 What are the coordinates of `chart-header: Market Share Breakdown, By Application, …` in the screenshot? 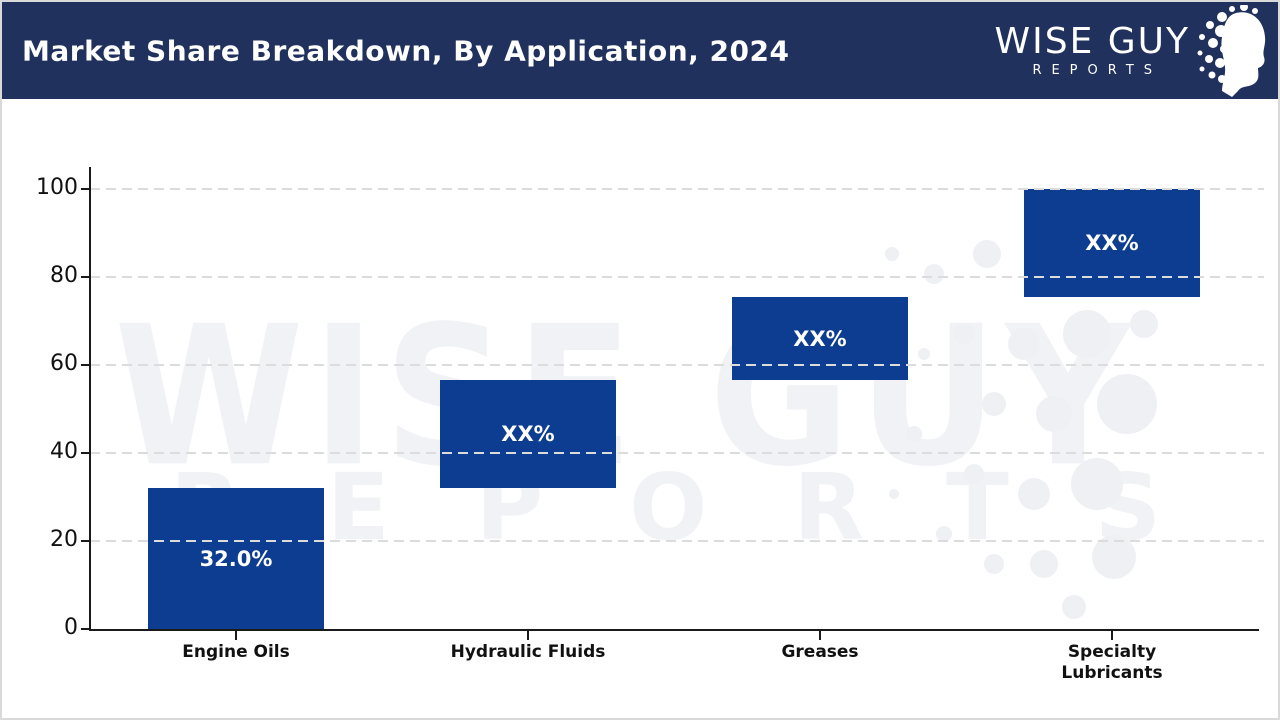 It's located at (640, 50).